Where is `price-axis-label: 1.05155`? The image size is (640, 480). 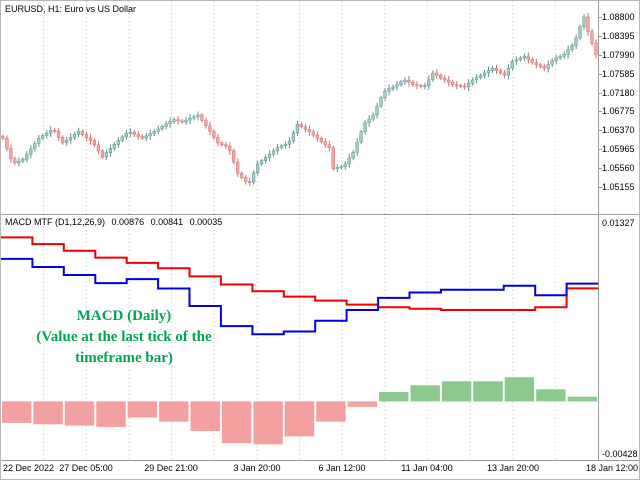
price-axis-label: 1.05155 is located at coordinates (618, 187).